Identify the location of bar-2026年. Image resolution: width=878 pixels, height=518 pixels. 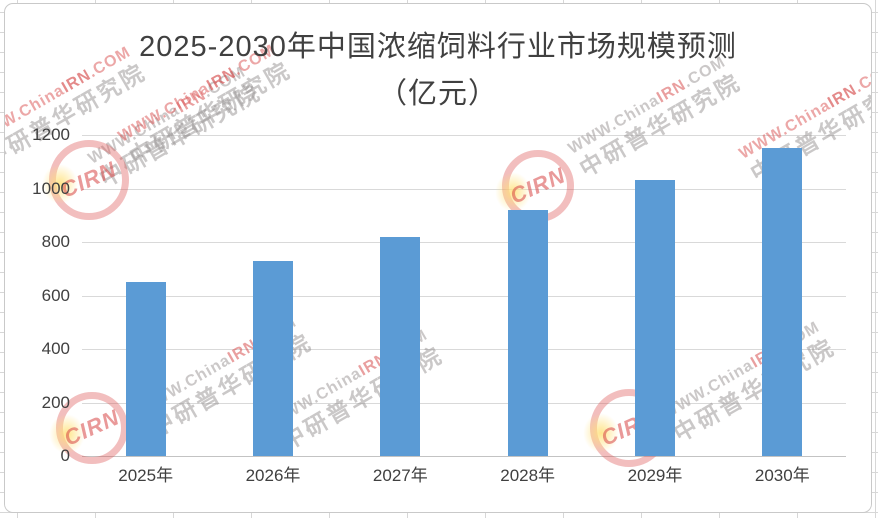
(272, 358).